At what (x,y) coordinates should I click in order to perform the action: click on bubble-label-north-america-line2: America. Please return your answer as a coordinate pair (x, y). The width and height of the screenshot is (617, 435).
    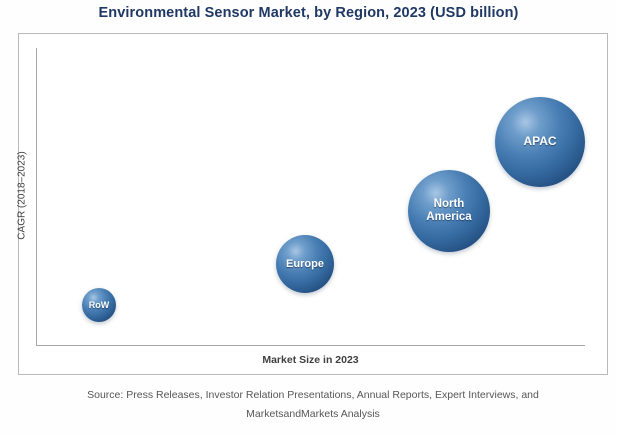
    Looking at the image, I should click on (449, 217).